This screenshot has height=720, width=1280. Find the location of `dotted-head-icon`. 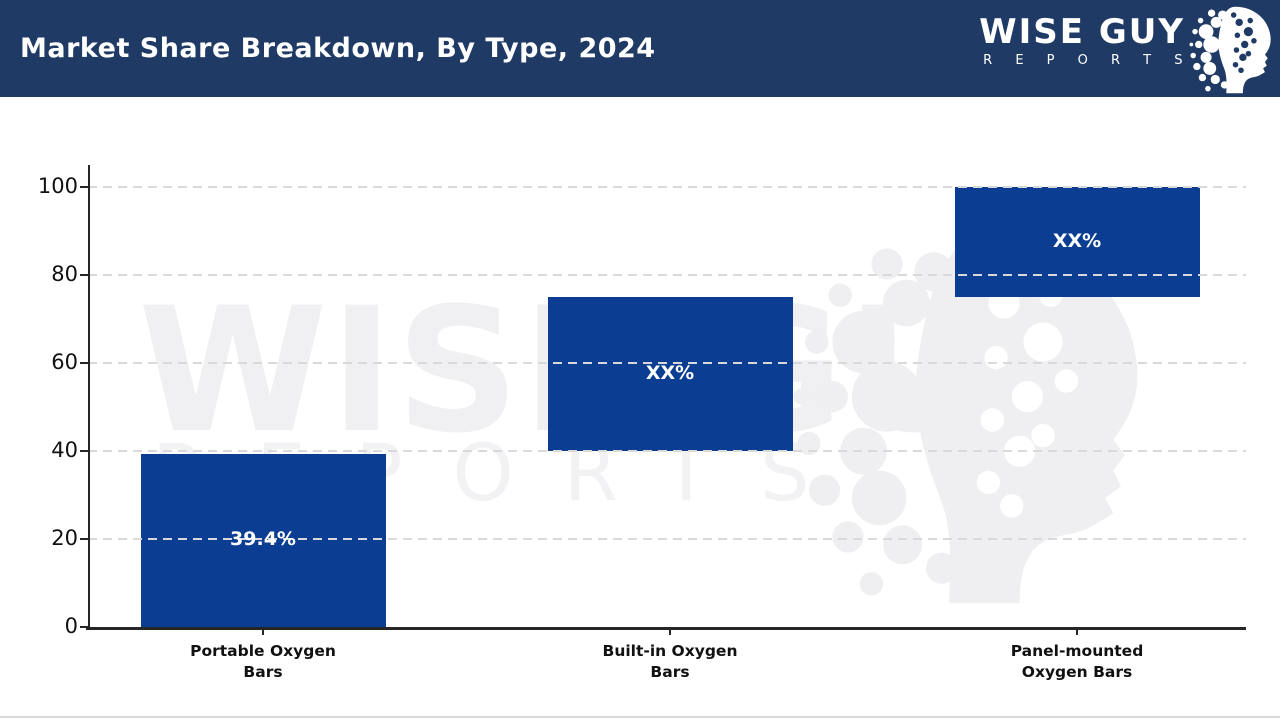

dotted-head-icon is located at coordinates (1230, 50).